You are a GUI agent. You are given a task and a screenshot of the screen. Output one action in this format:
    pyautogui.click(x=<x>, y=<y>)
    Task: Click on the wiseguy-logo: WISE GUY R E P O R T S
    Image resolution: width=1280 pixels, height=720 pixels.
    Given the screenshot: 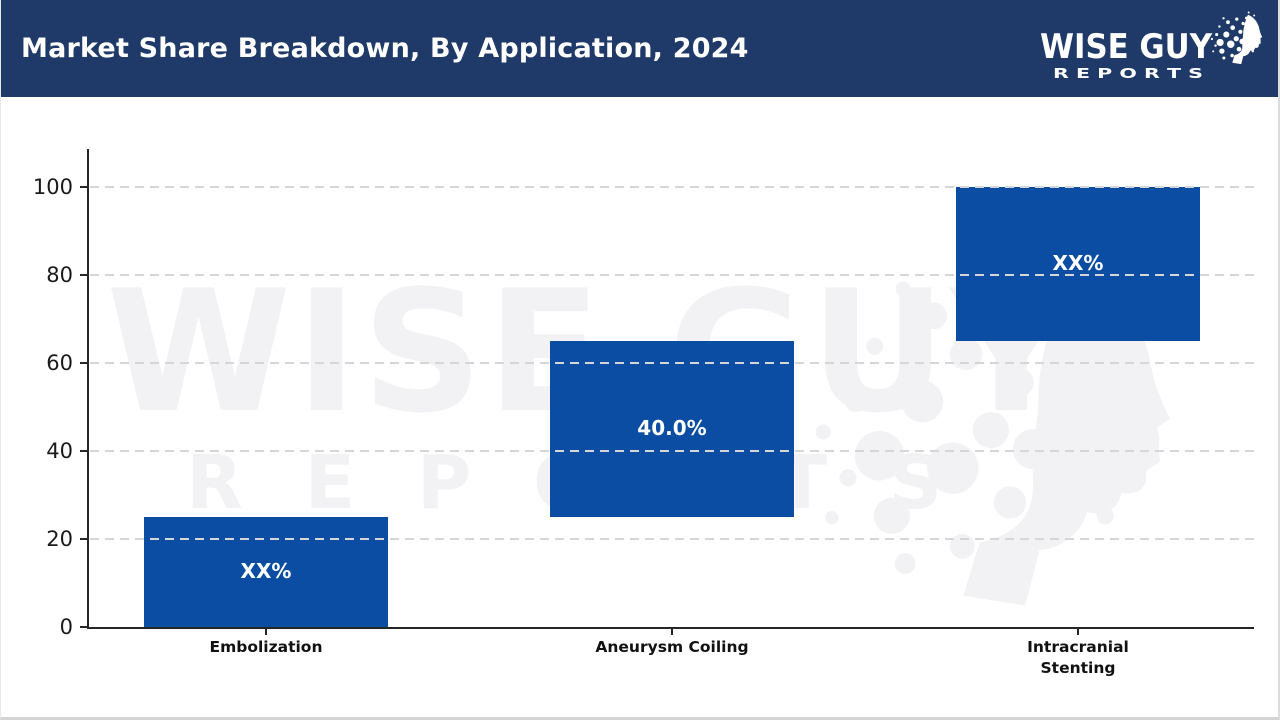 What is the action you would take?
    pyautogui.click(x=1151, y=46)
    